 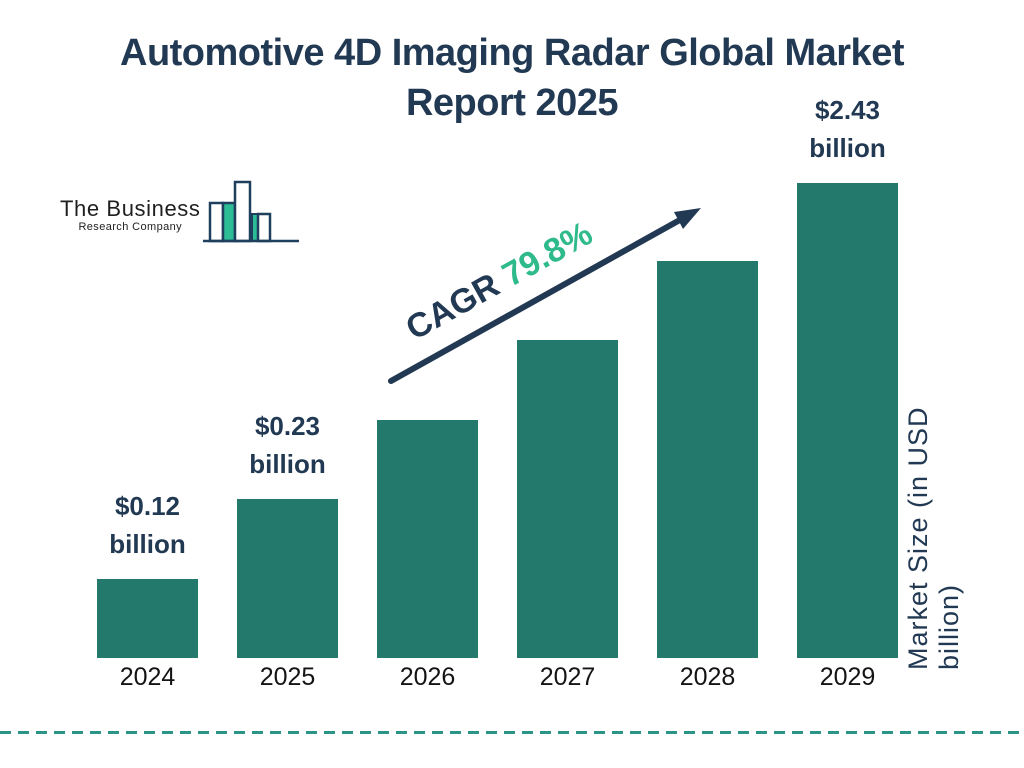 I want to click on company-logo: The Business Research Company, so click(x=179, y=211).